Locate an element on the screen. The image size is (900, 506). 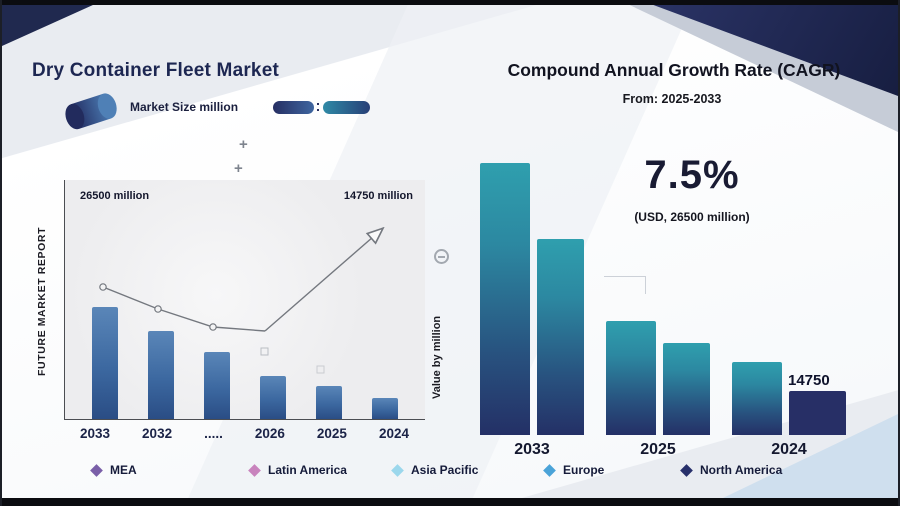
legend-label: MEA is located at coordinates (123, 470).